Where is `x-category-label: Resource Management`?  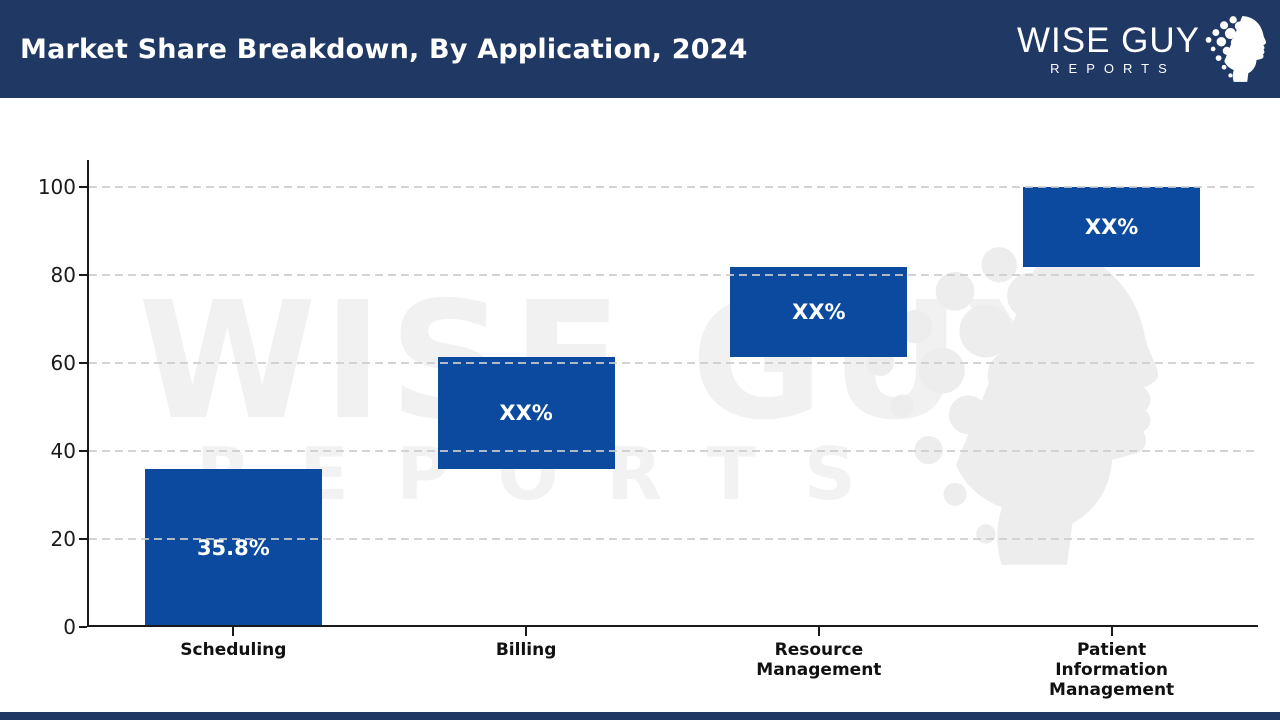 x-category-label: Resource Management is located at coordinates (819, 660).